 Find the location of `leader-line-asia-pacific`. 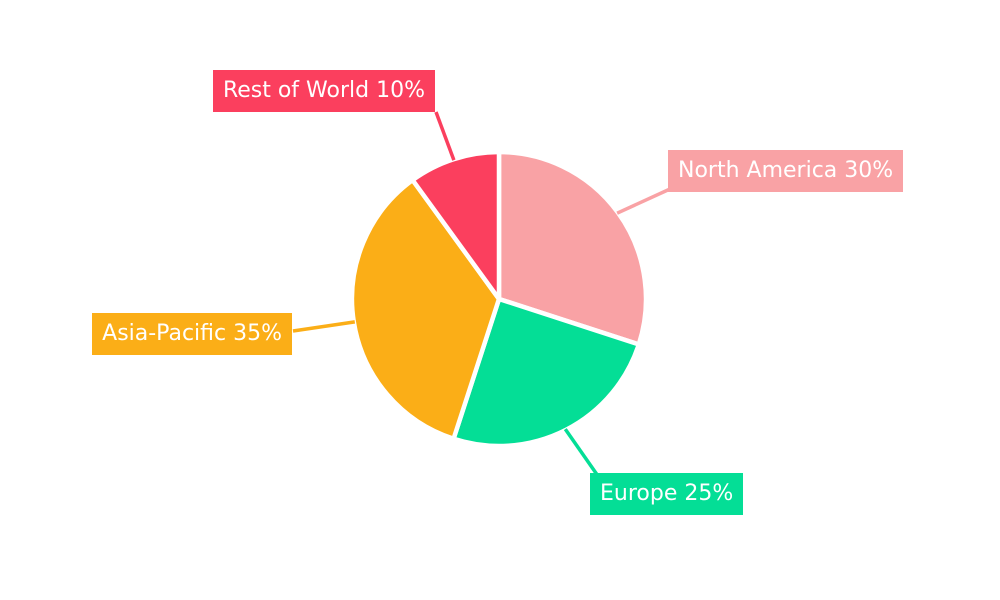

leader-line-asia-pacific is located at coordinates (324, 326).